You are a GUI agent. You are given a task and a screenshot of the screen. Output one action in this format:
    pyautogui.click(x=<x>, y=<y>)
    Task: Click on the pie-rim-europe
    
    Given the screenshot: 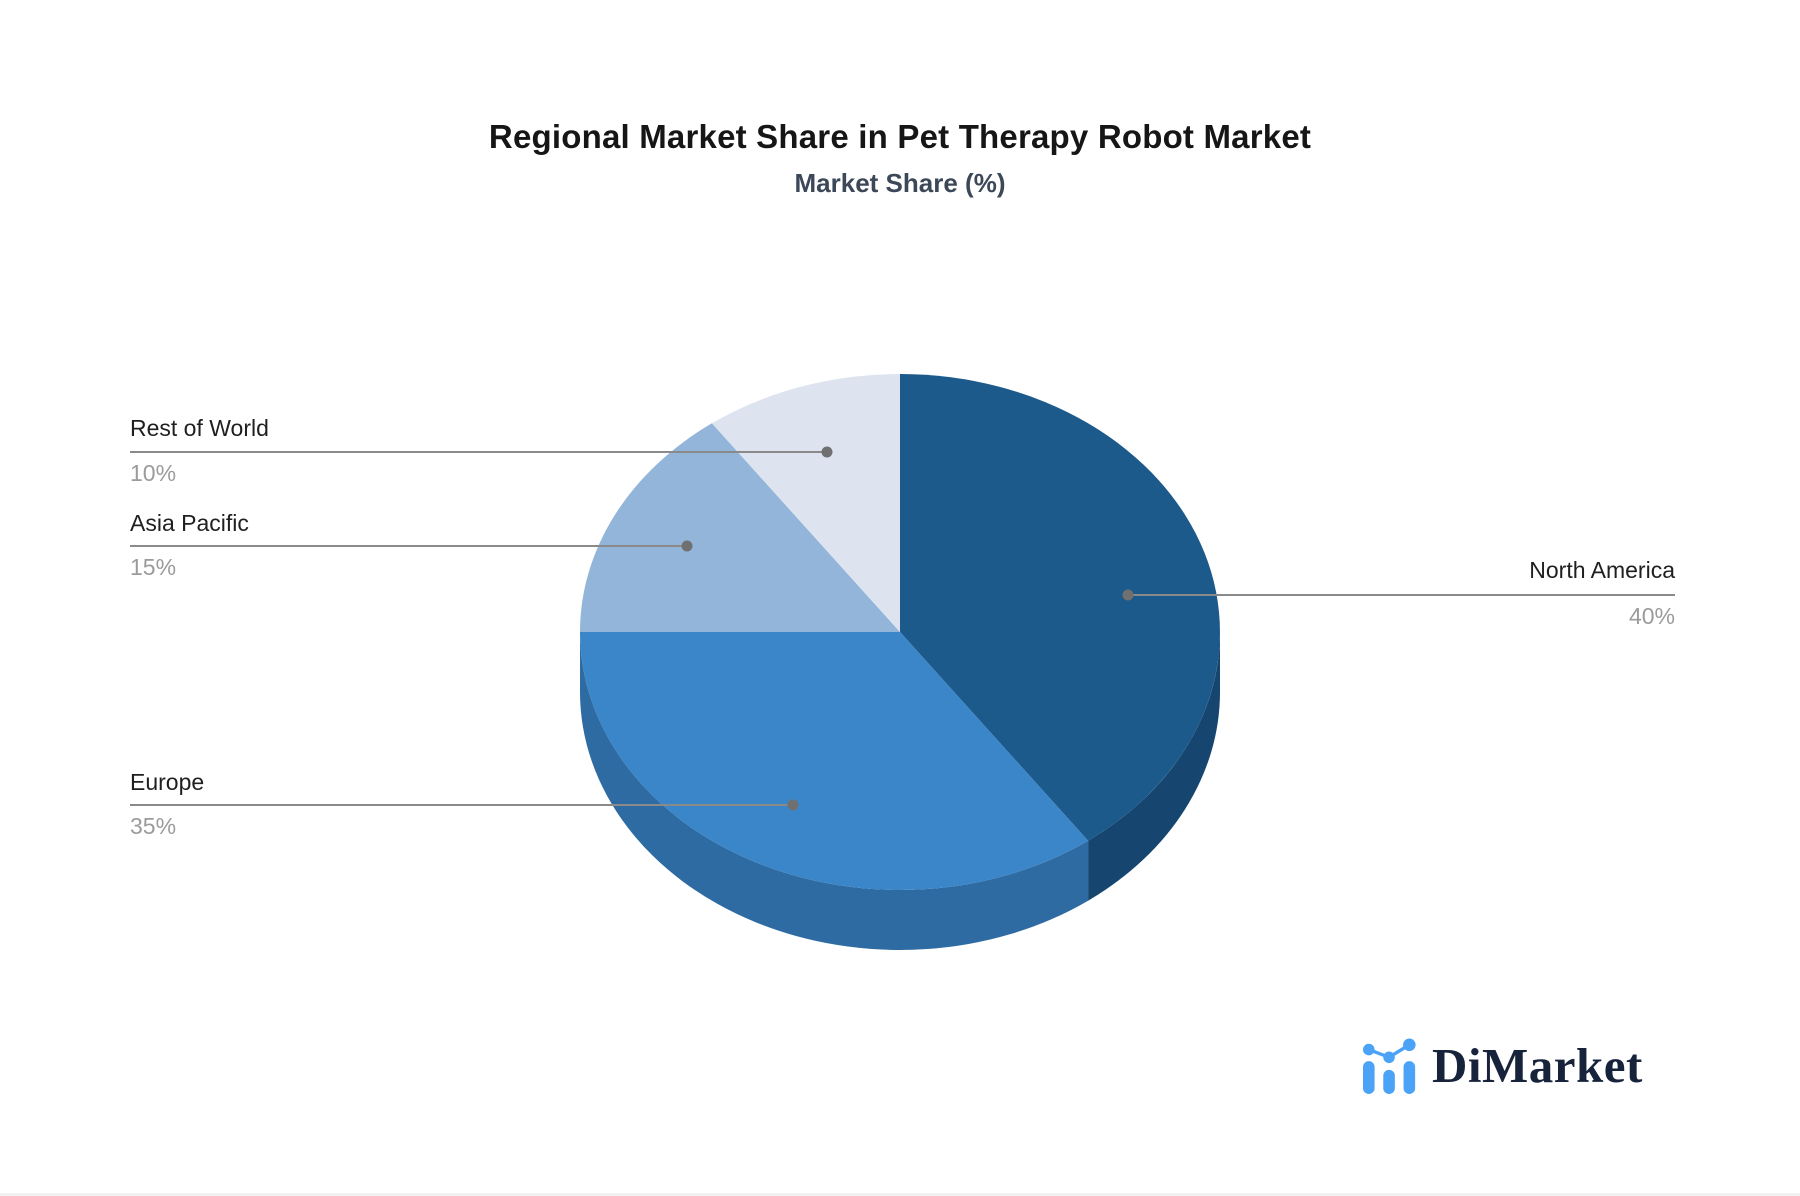 What is the action you would take?
    pyautogui.click(x=834, y=791)
    